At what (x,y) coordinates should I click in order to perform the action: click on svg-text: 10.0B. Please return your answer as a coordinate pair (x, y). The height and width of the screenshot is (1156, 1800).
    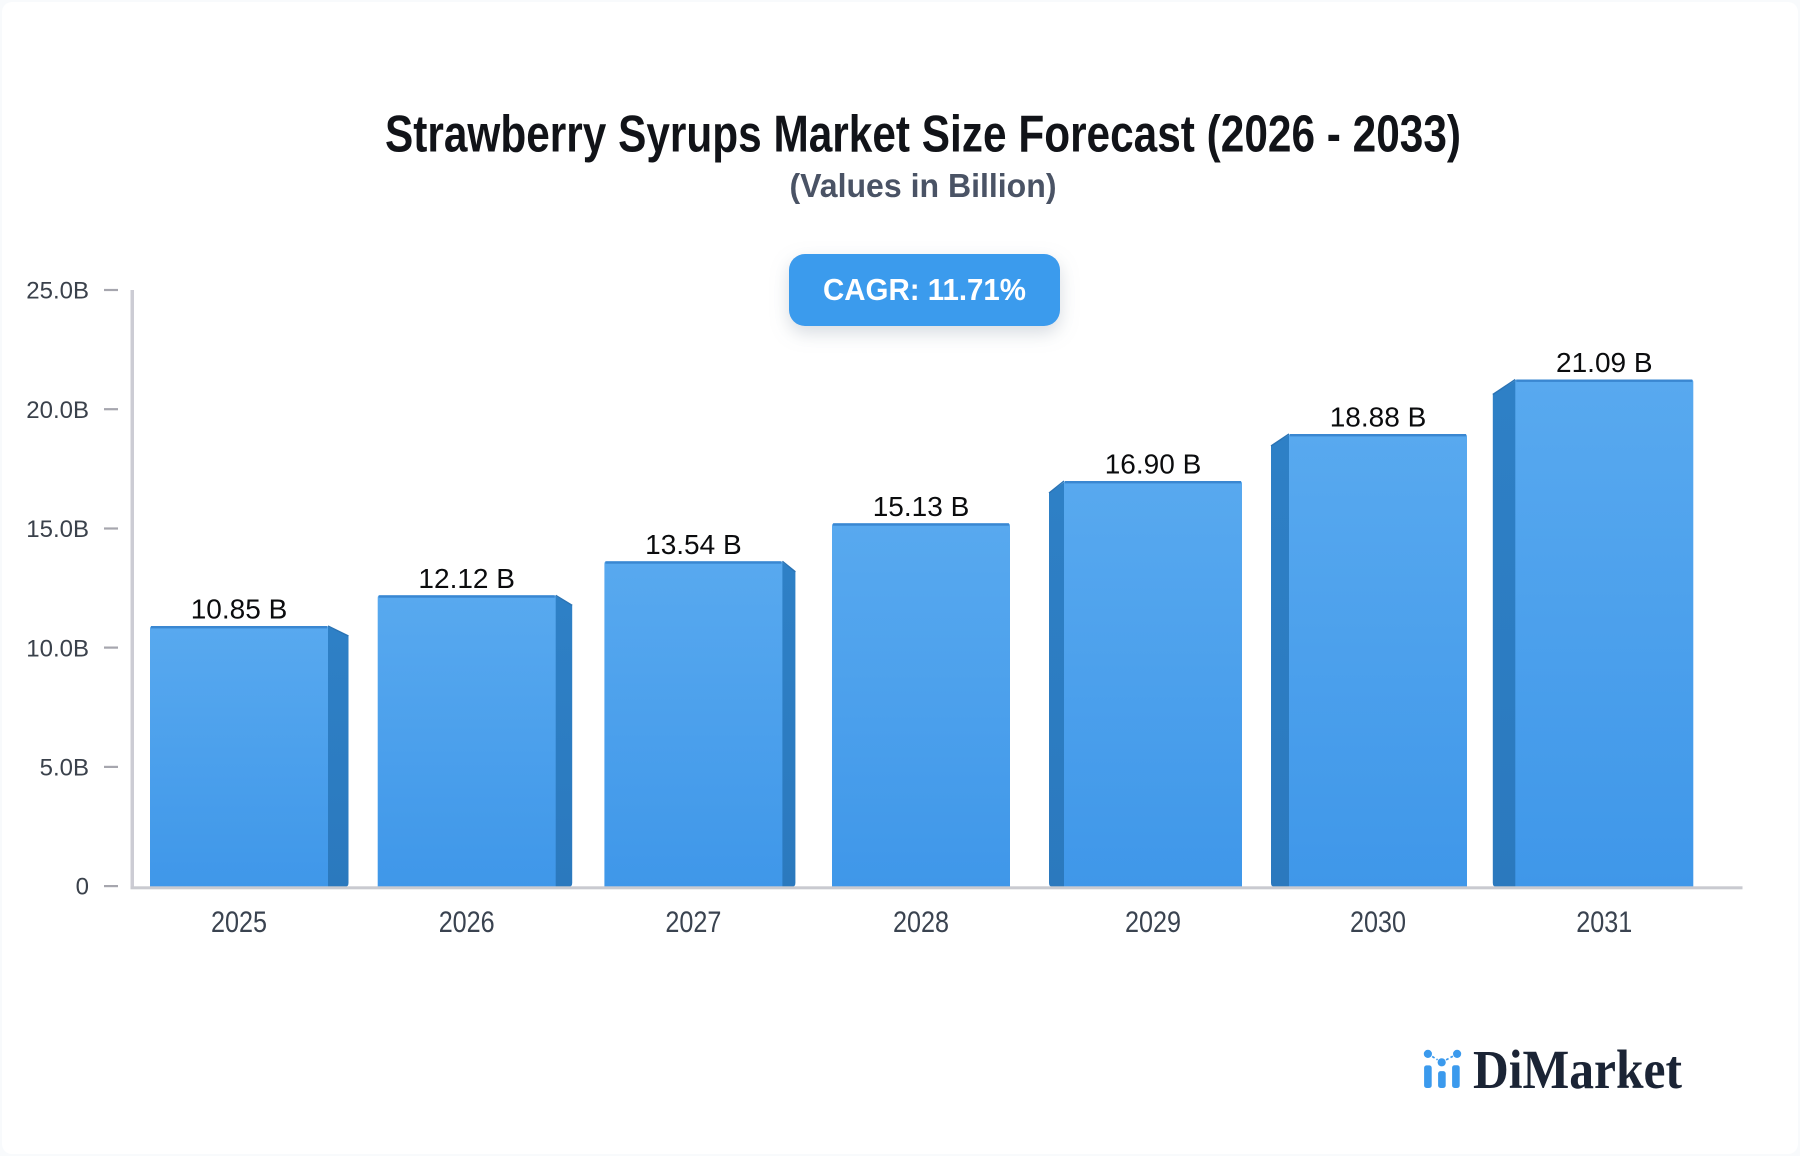
    Looking at the image, I should click on (57, 648).